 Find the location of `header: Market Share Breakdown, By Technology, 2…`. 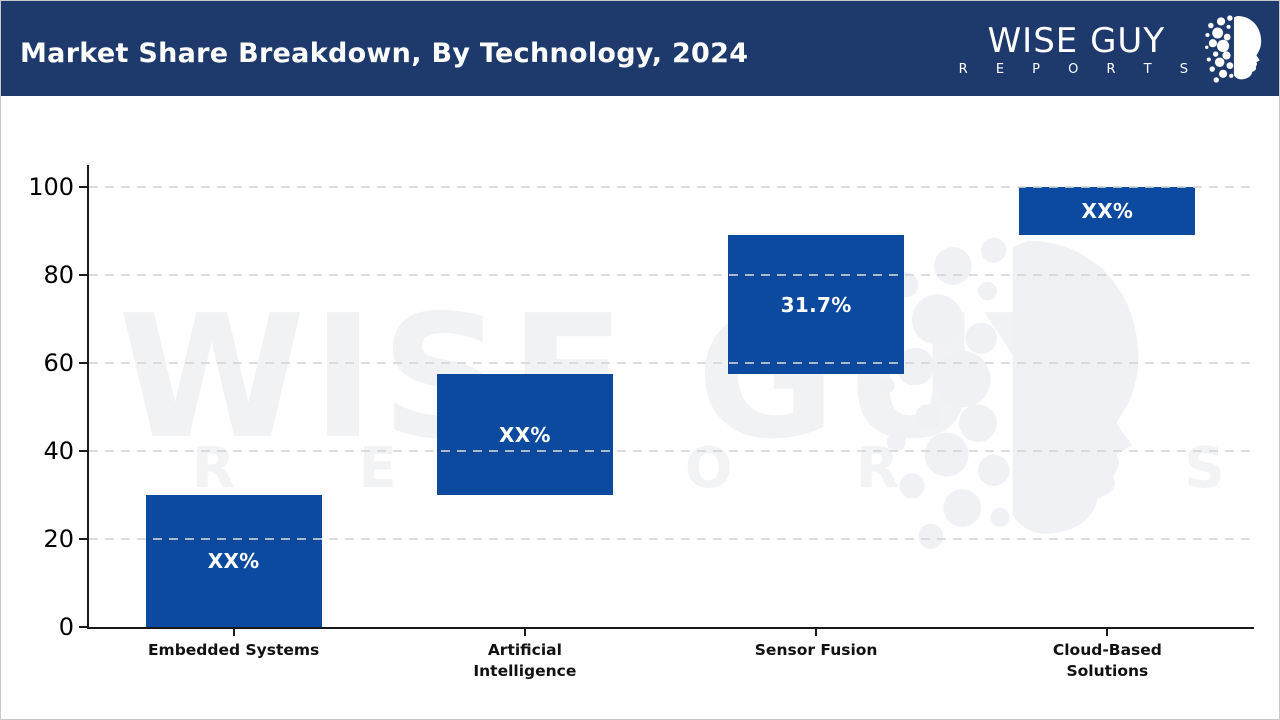

header: Market Share Breakdown, By Technology, 2… is located at coordinates (640, 48).